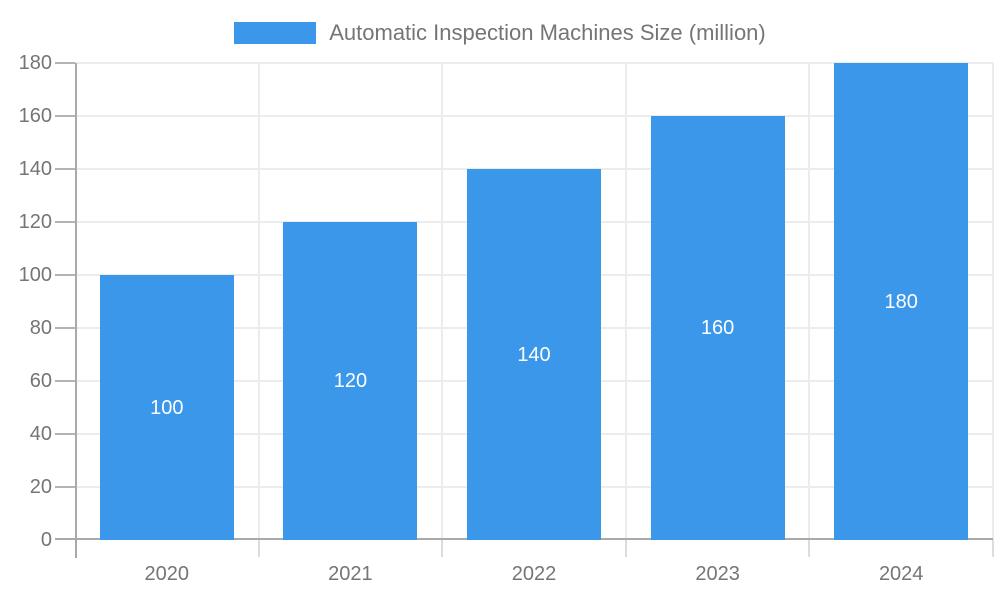 Image resolution: width=1000 pixels, height=600 pixels. What do you see at coordinates (167, 574) in the screenshot?
I see `x-axis-label: 2020` at bounding box center [167, 574].